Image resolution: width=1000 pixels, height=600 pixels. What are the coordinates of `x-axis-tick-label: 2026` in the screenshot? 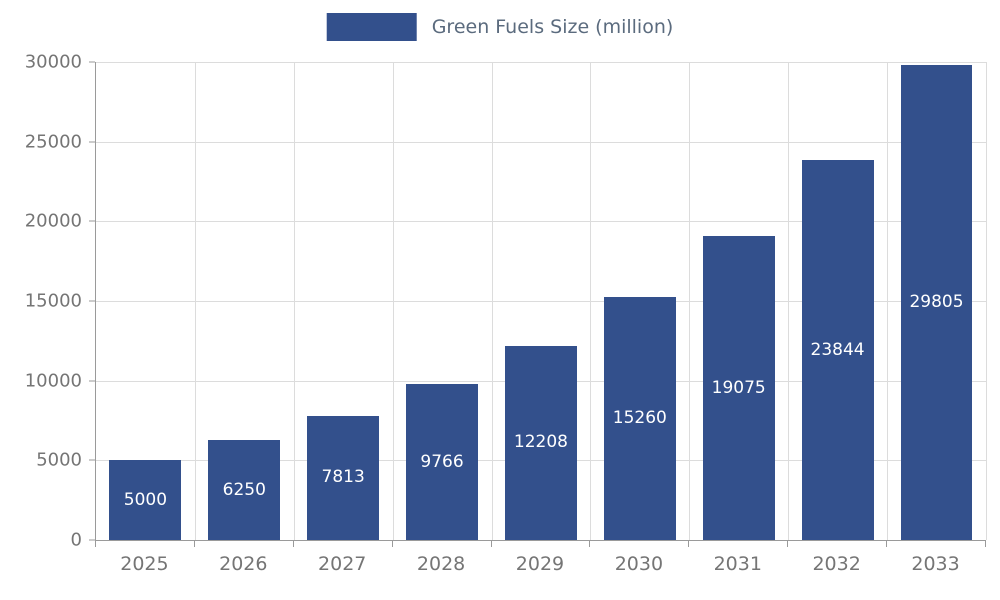 It's located at (243, 564).